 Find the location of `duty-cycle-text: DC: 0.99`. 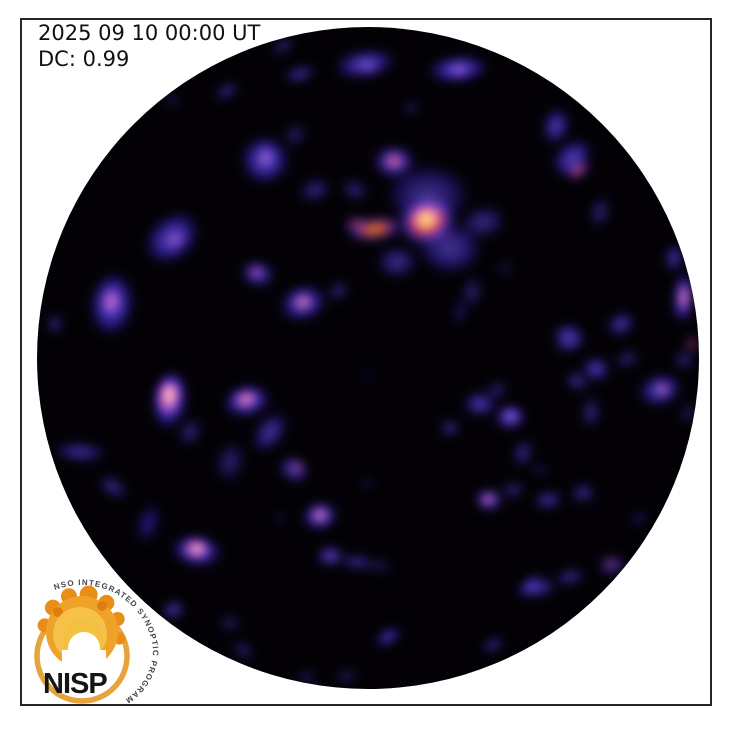

duty-cycle-text: DC: 0.99 is located at coordinates (84, 58).